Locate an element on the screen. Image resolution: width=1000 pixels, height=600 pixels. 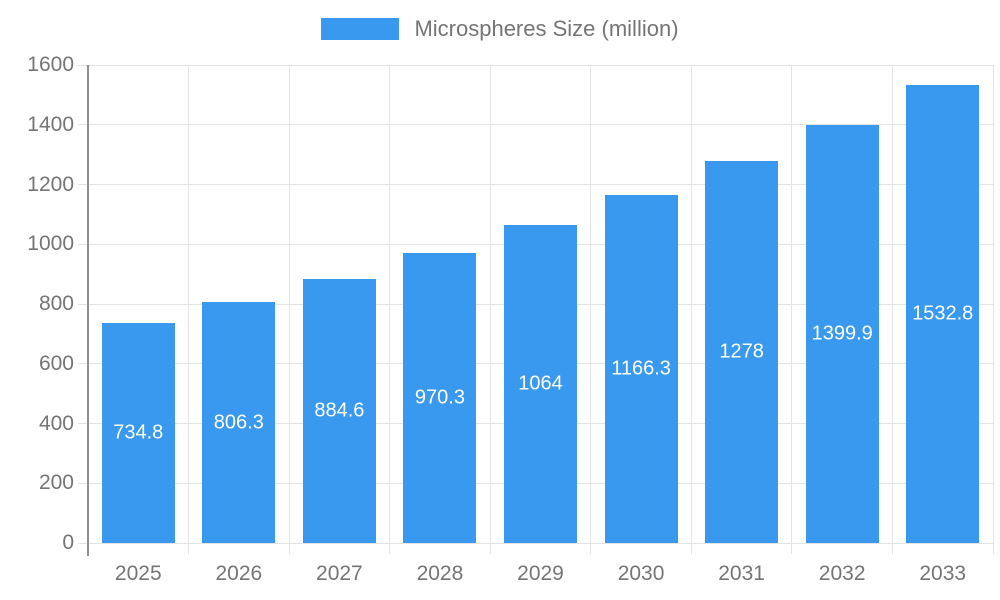
legend: Microspheres Size (million) is located at coordinates (500, 29).